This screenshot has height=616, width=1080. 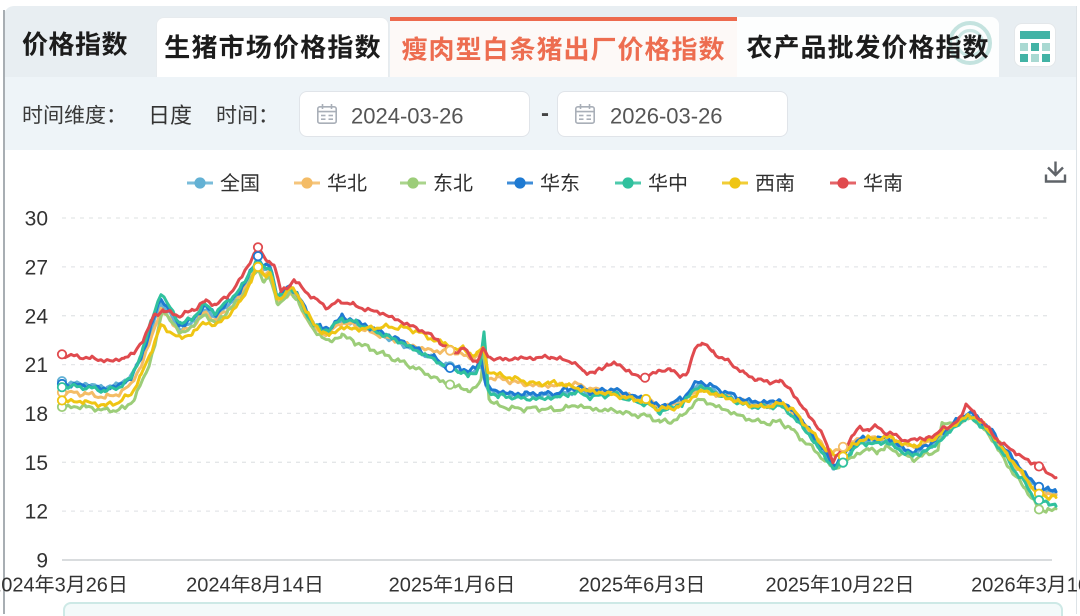 What do you see at coordinates (1073, 586) in the screenshot?
I see `svg-text: 16` at bounding box center [1073, 586].